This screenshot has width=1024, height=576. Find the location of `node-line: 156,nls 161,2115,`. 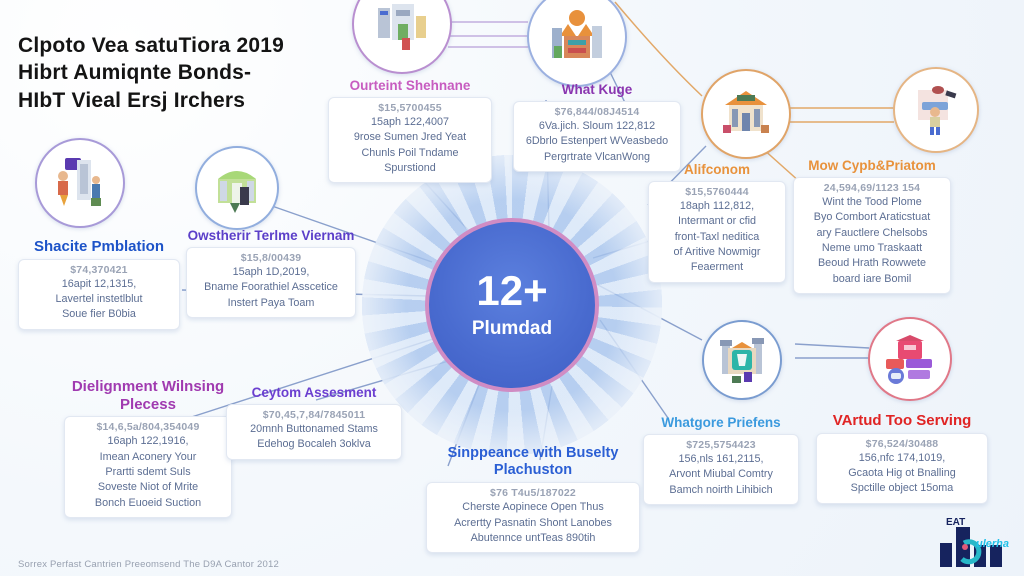

node-line: 156,nls 161,2115, is located at coordinates (721, 458).